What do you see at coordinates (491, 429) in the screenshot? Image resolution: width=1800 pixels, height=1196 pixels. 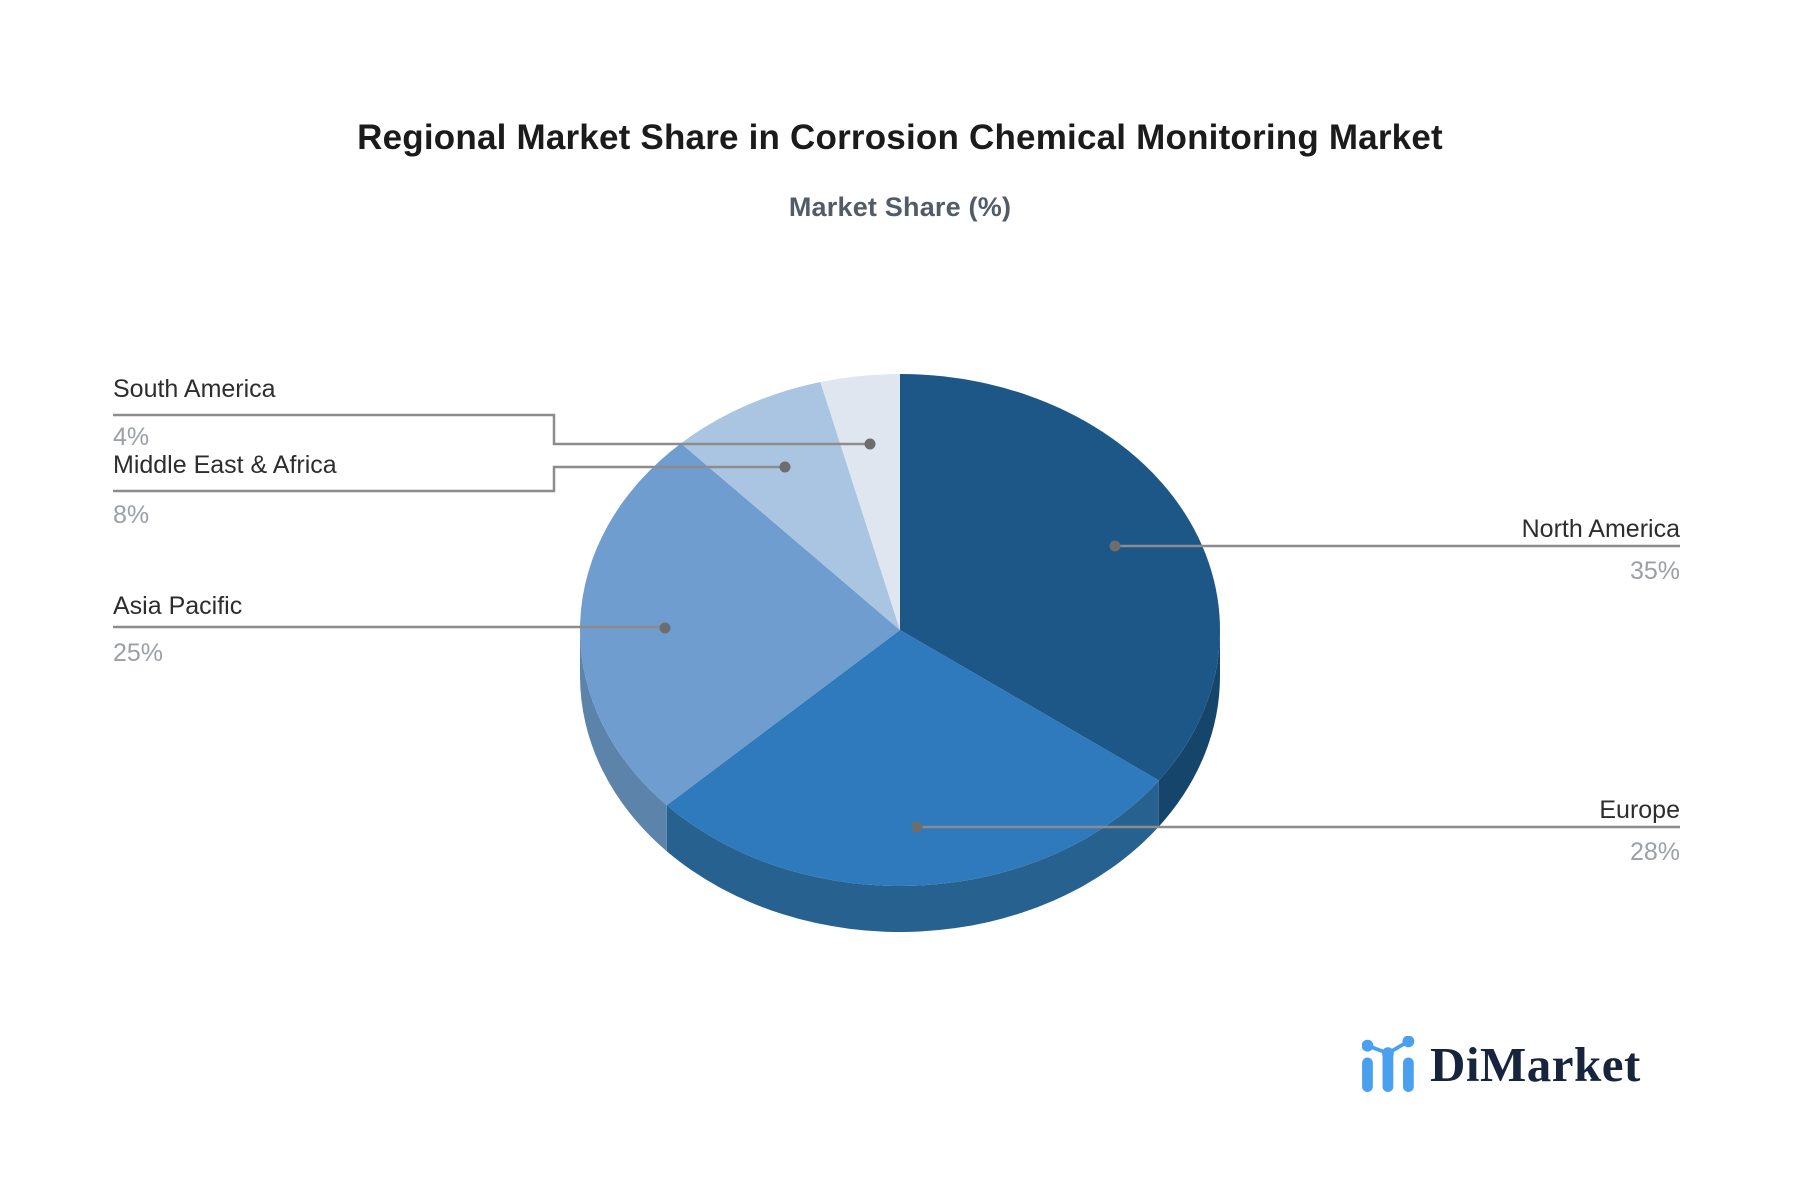 I see `callout-line-south-america` at bounding box center [491, 429].